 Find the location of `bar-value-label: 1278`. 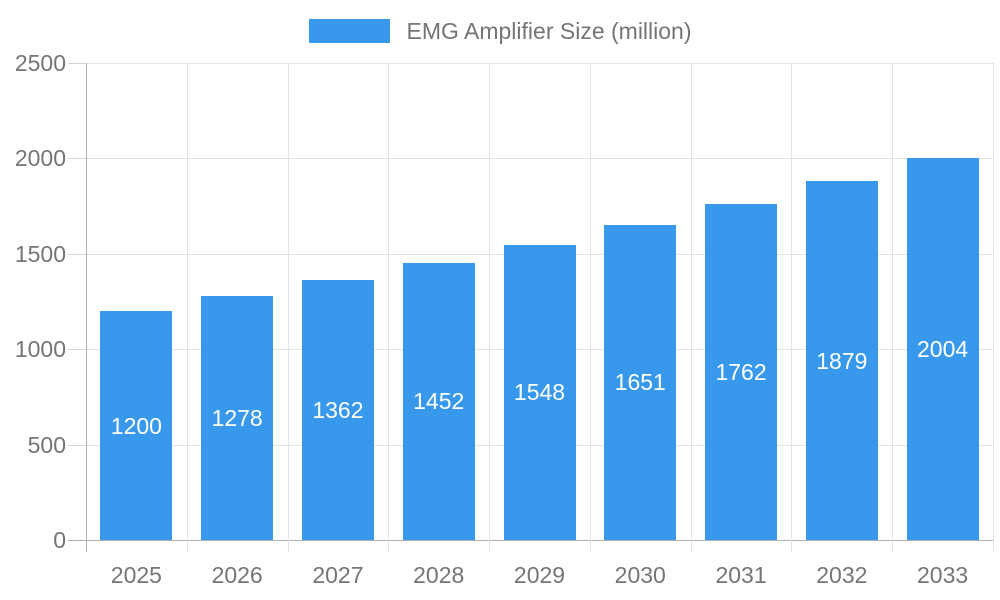

bar-value-label: 1278 is located at coordinates (237, 418).